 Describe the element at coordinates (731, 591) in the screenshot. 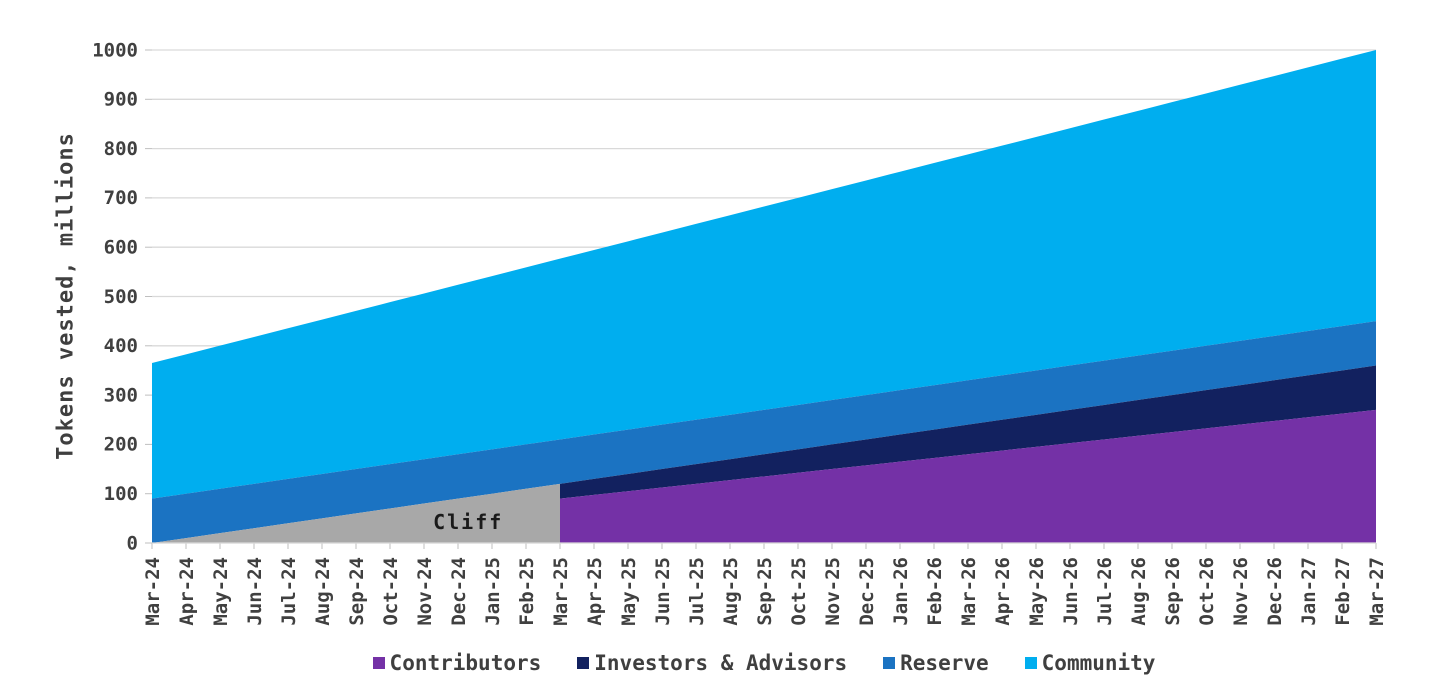

I see `x-tick-label: Aug-25` at that location.